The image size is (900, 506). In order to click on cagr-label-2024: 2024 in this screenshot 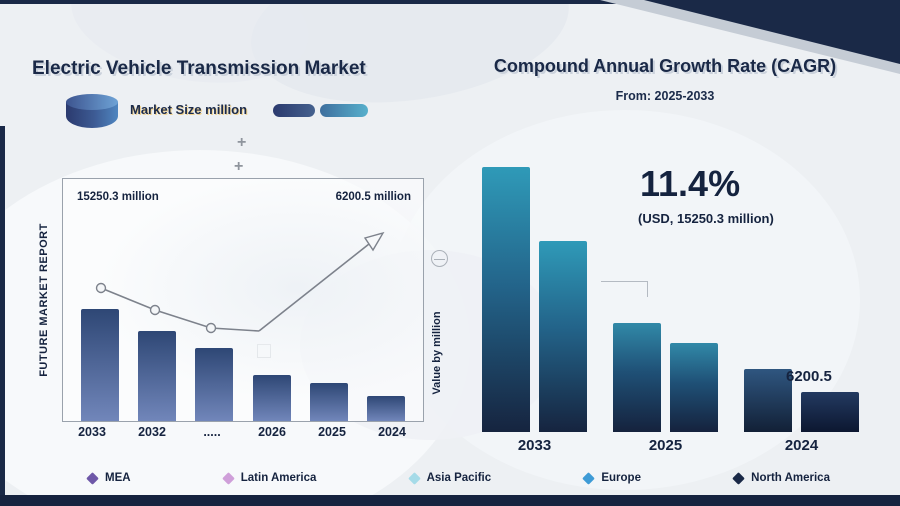, I will do `click(801, 445)`.